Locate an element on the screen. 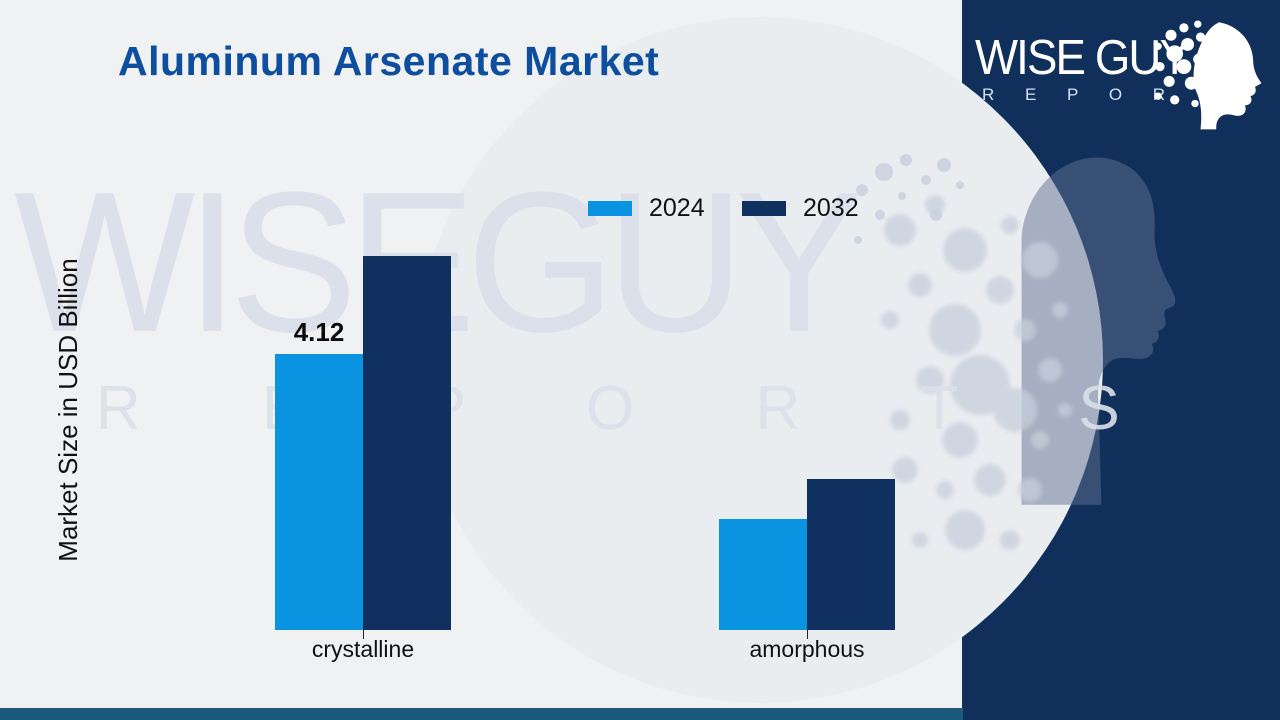 Image resolution: width=1280 pixels, height=720 pixels. category-label-crystalline: crystalline is located at coordinates (363, 649).